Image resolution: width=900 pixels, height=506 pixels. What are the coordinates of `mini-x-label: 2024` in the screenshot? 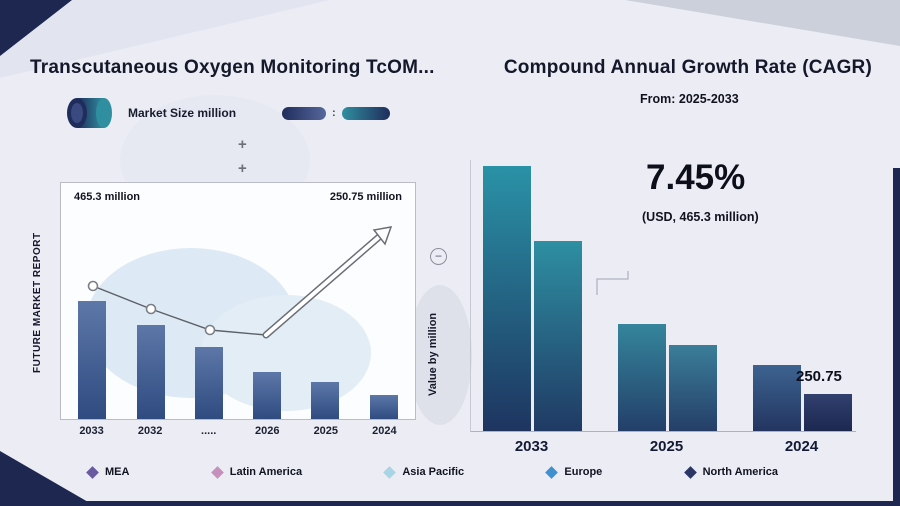 It's located at (384, 431).